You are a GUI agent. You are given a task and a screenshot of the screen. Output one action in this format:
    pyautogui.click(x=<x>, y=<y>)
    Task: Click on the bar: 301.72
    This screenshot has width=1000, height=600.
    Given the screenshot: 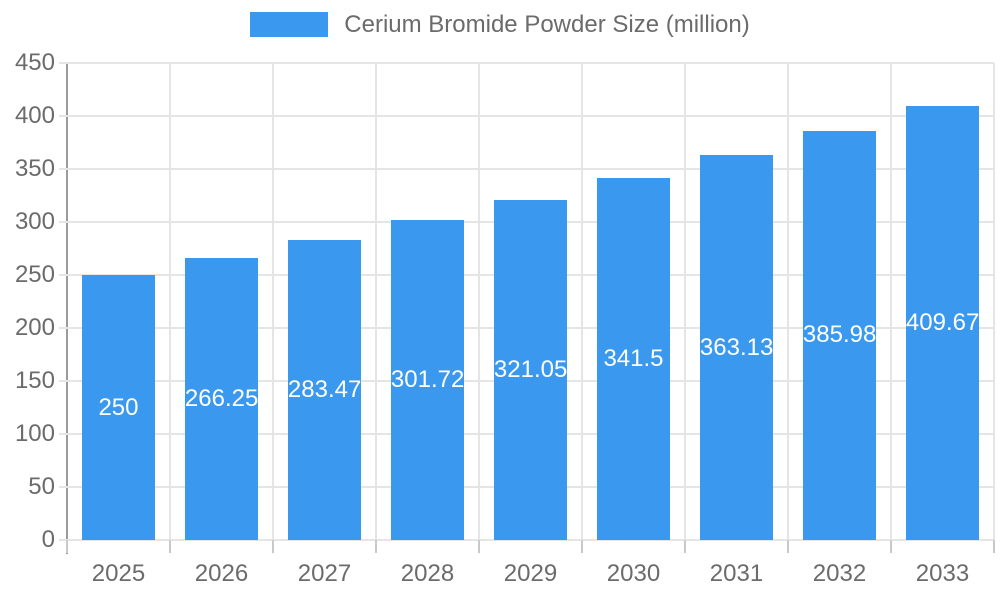 What is the action you would take?
    pyautogui.click(x=427, y=380)
    